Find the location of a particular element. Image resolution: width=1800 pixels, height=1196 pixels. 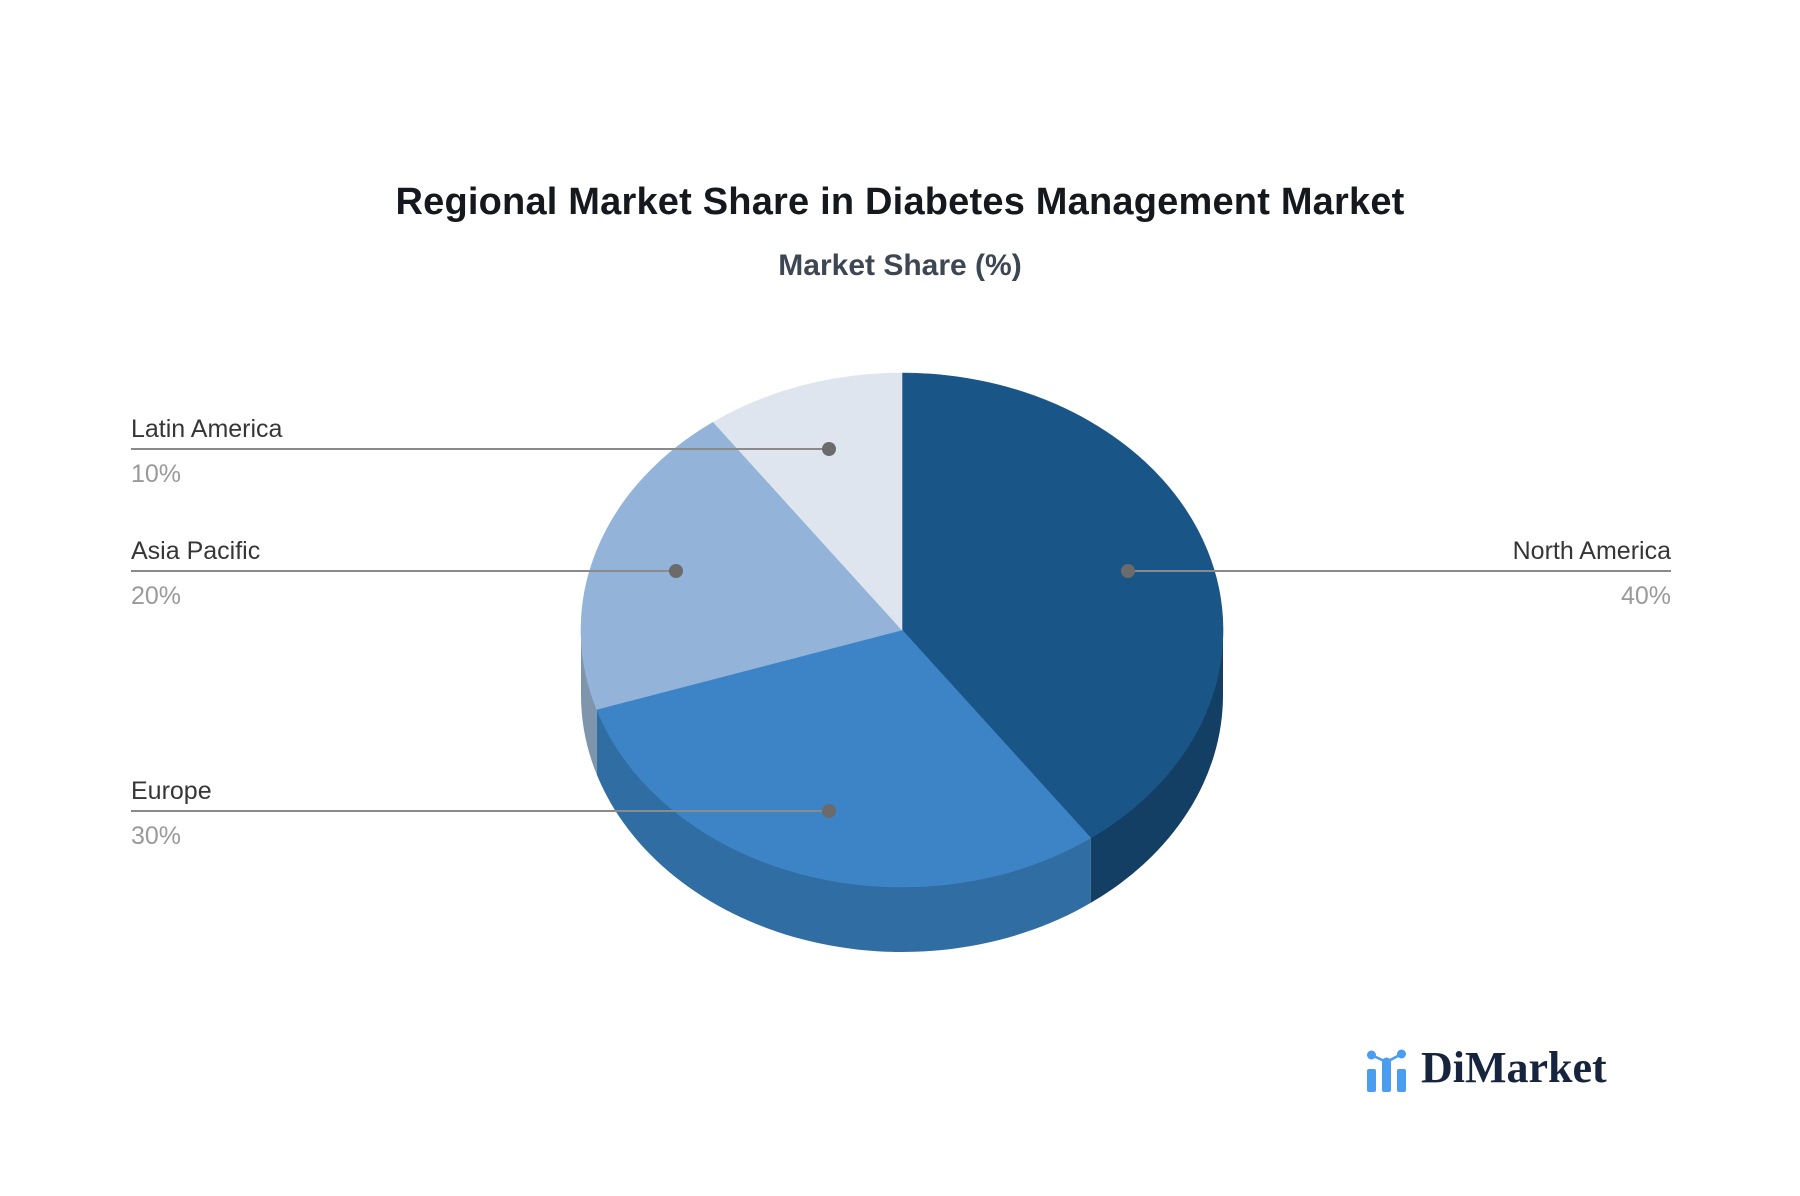

pie-slice-europe is located at coordinates (844, 758).